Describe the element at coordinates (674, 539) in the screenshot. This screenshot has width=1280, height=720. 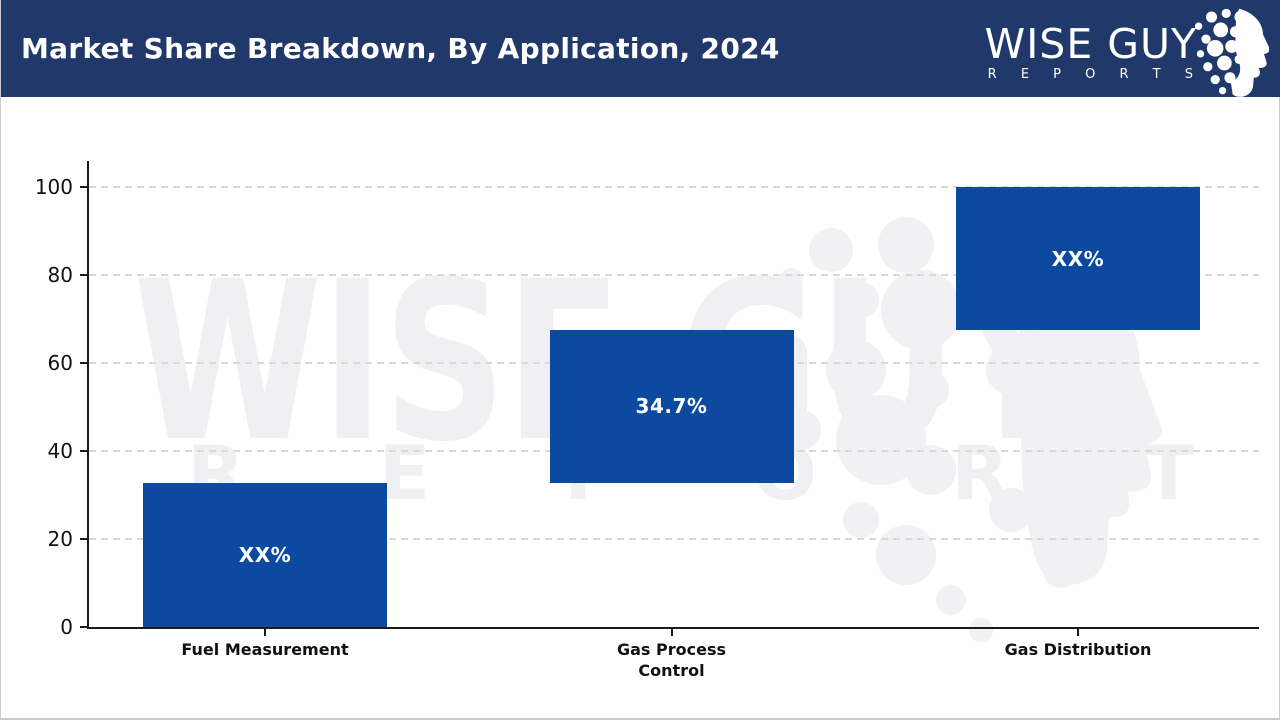
I see `gridline-y20` at that location.